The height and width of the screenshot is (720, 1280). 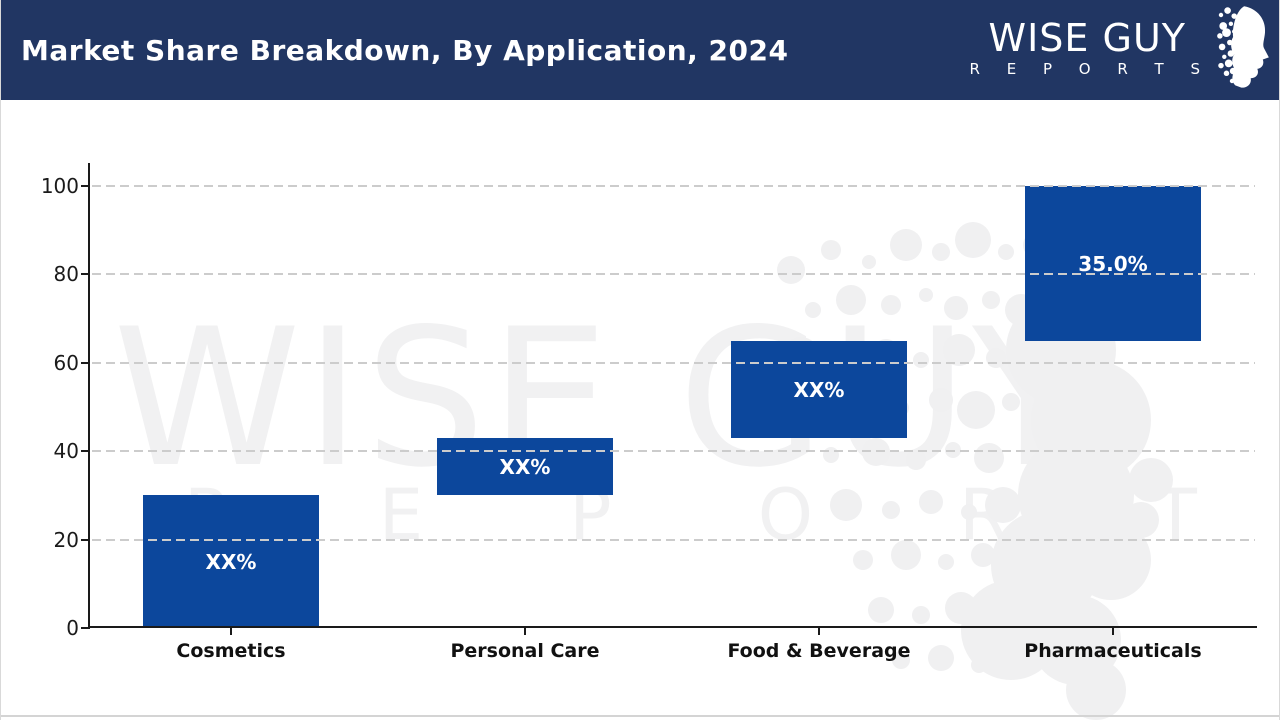 I want to click on bar-value-label-food-beverage: XX%, so click(x=819, y=389).